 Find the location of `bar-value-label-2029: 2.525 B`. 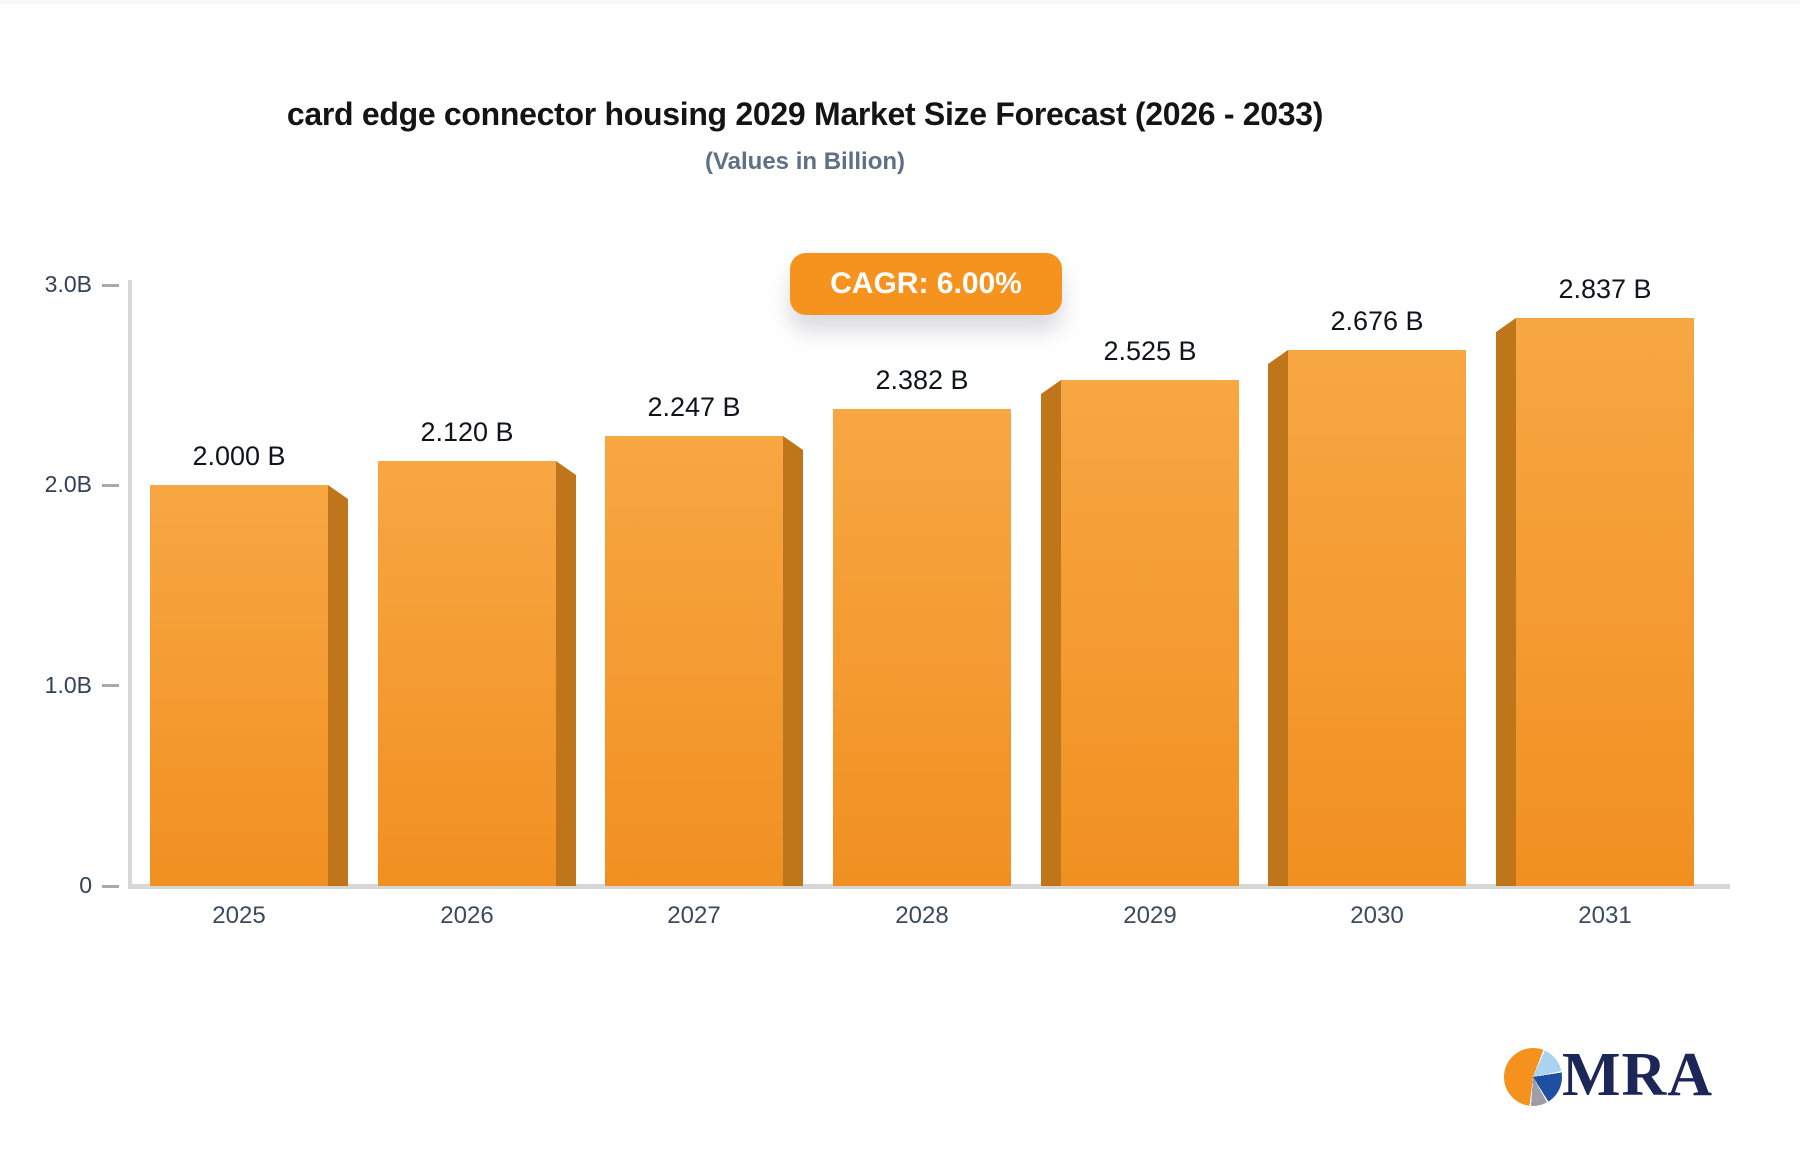

bar-value-label-2029: 2.525 B is located at coordinates (1150, 351).